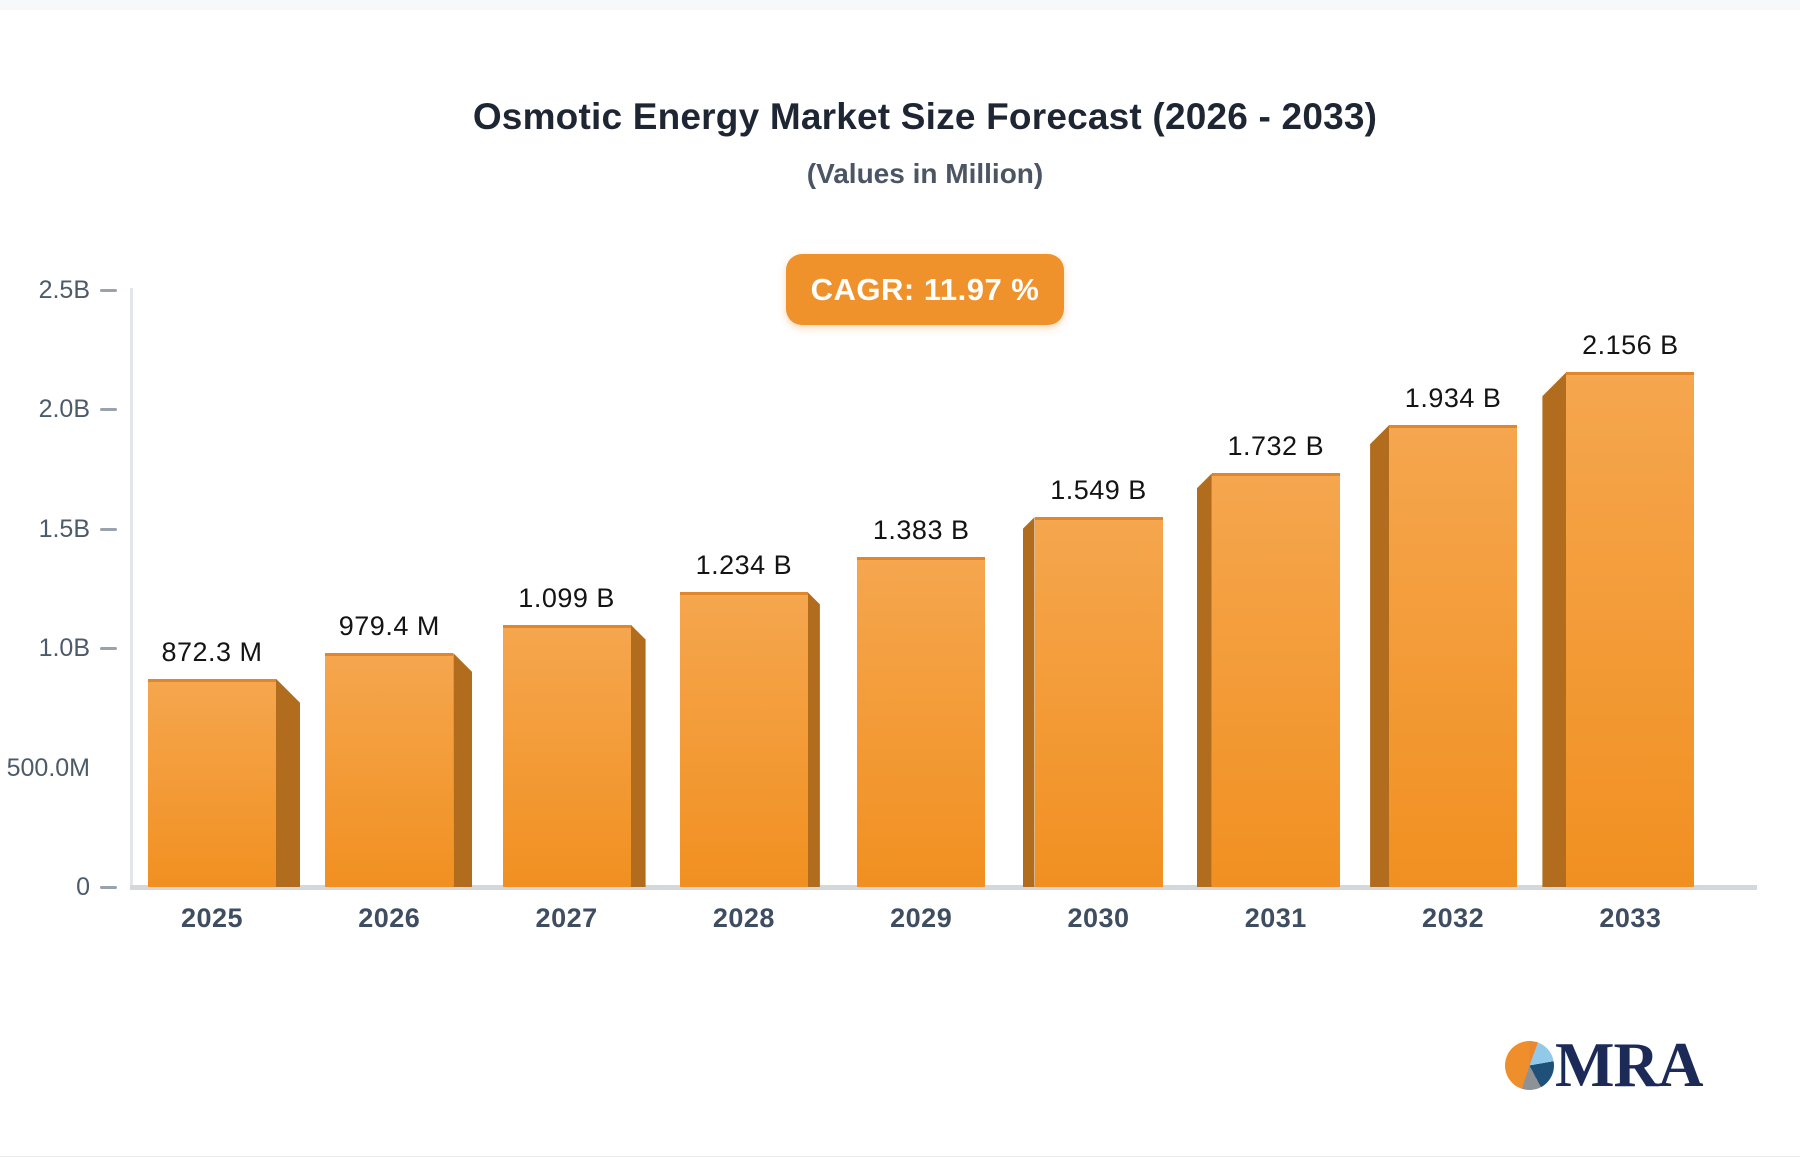 This screenshot has height=1157, width=1800. I want to click on x-axis-label-2033: 2033, so click(1630, 918).